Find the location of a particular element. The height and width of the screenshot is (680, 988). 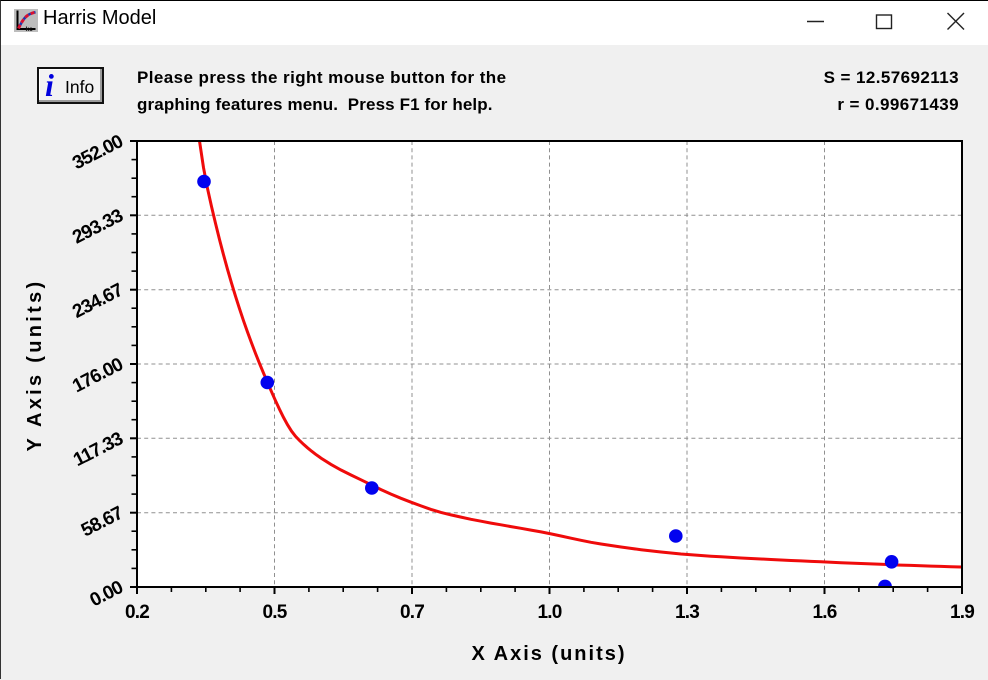

svg-text: 176.00 is located at coordinates (97, 375).